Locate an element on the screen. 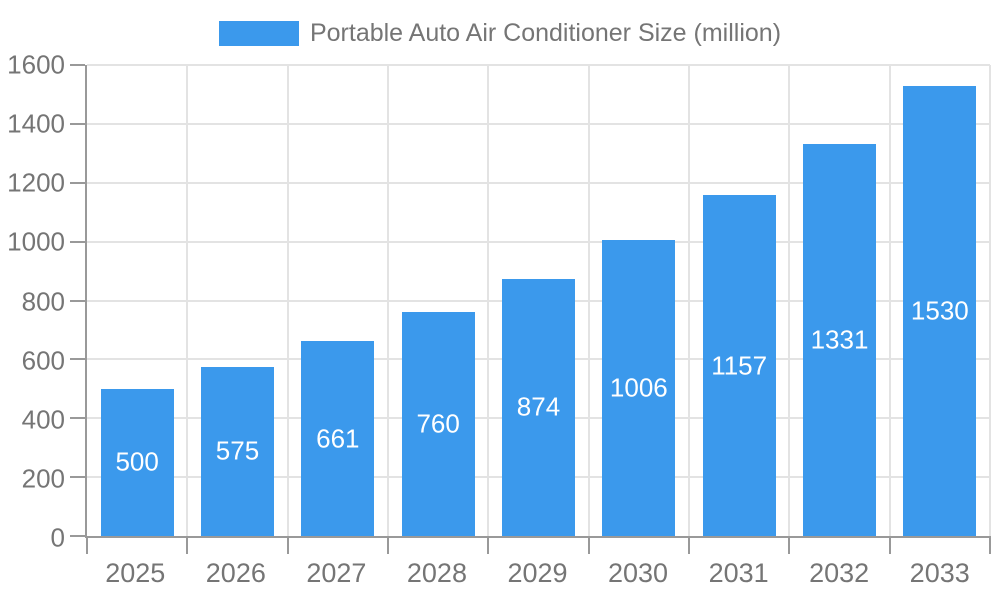  bar-2028: 760 is located at coordinates (438, 424).